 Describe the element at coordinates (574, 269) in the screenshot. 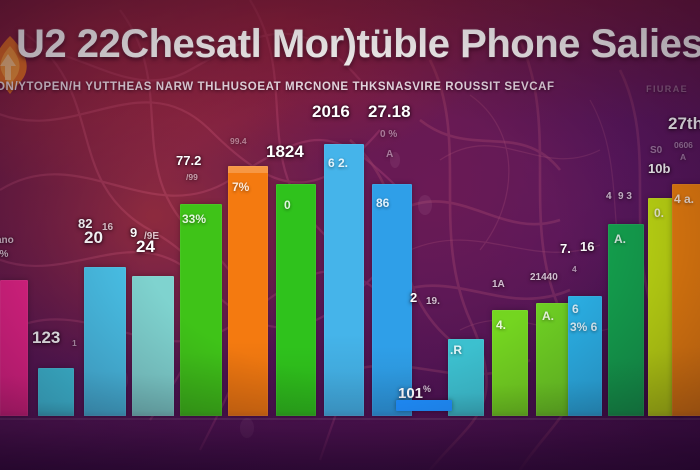

I see `bar-r1-value-label-2: 4` at that location.